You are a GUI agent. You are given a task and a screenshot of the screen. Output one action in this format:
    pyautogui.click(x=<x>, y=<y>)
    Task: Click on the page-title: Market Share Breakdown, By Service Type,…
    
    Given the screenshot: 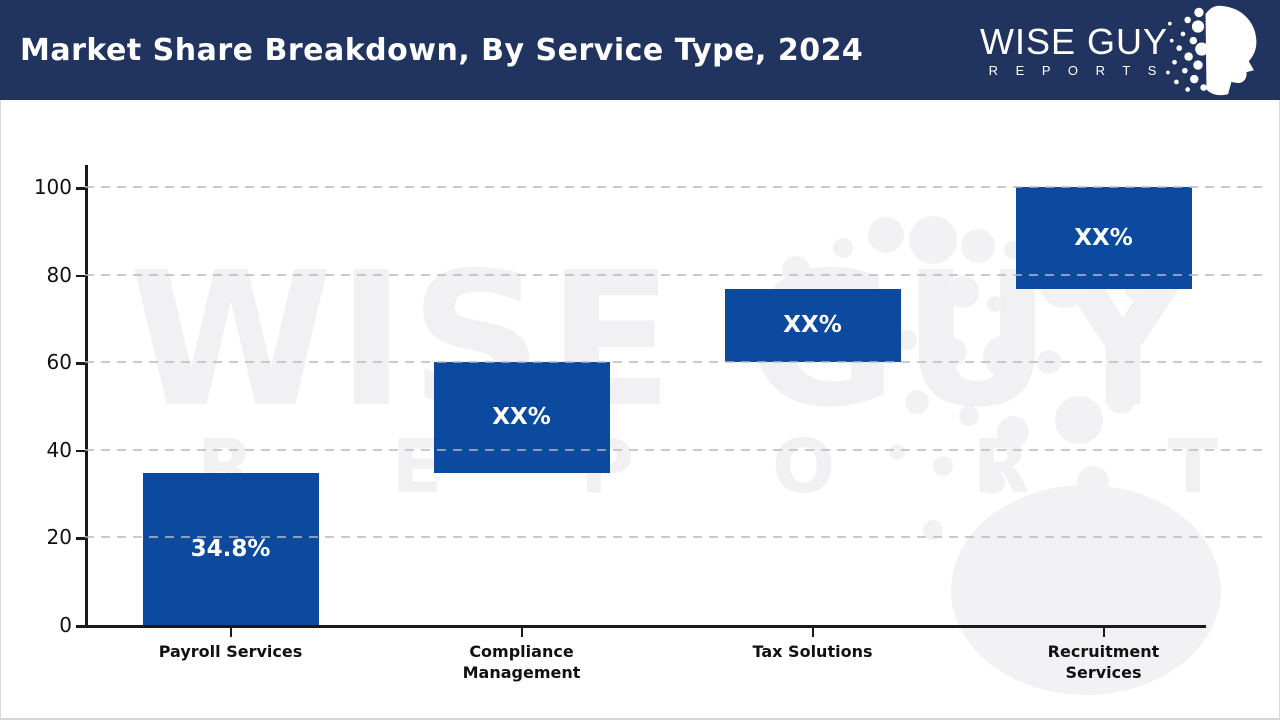 What is the action you would take?
    pyautogui.click(x=442, y=50)
    